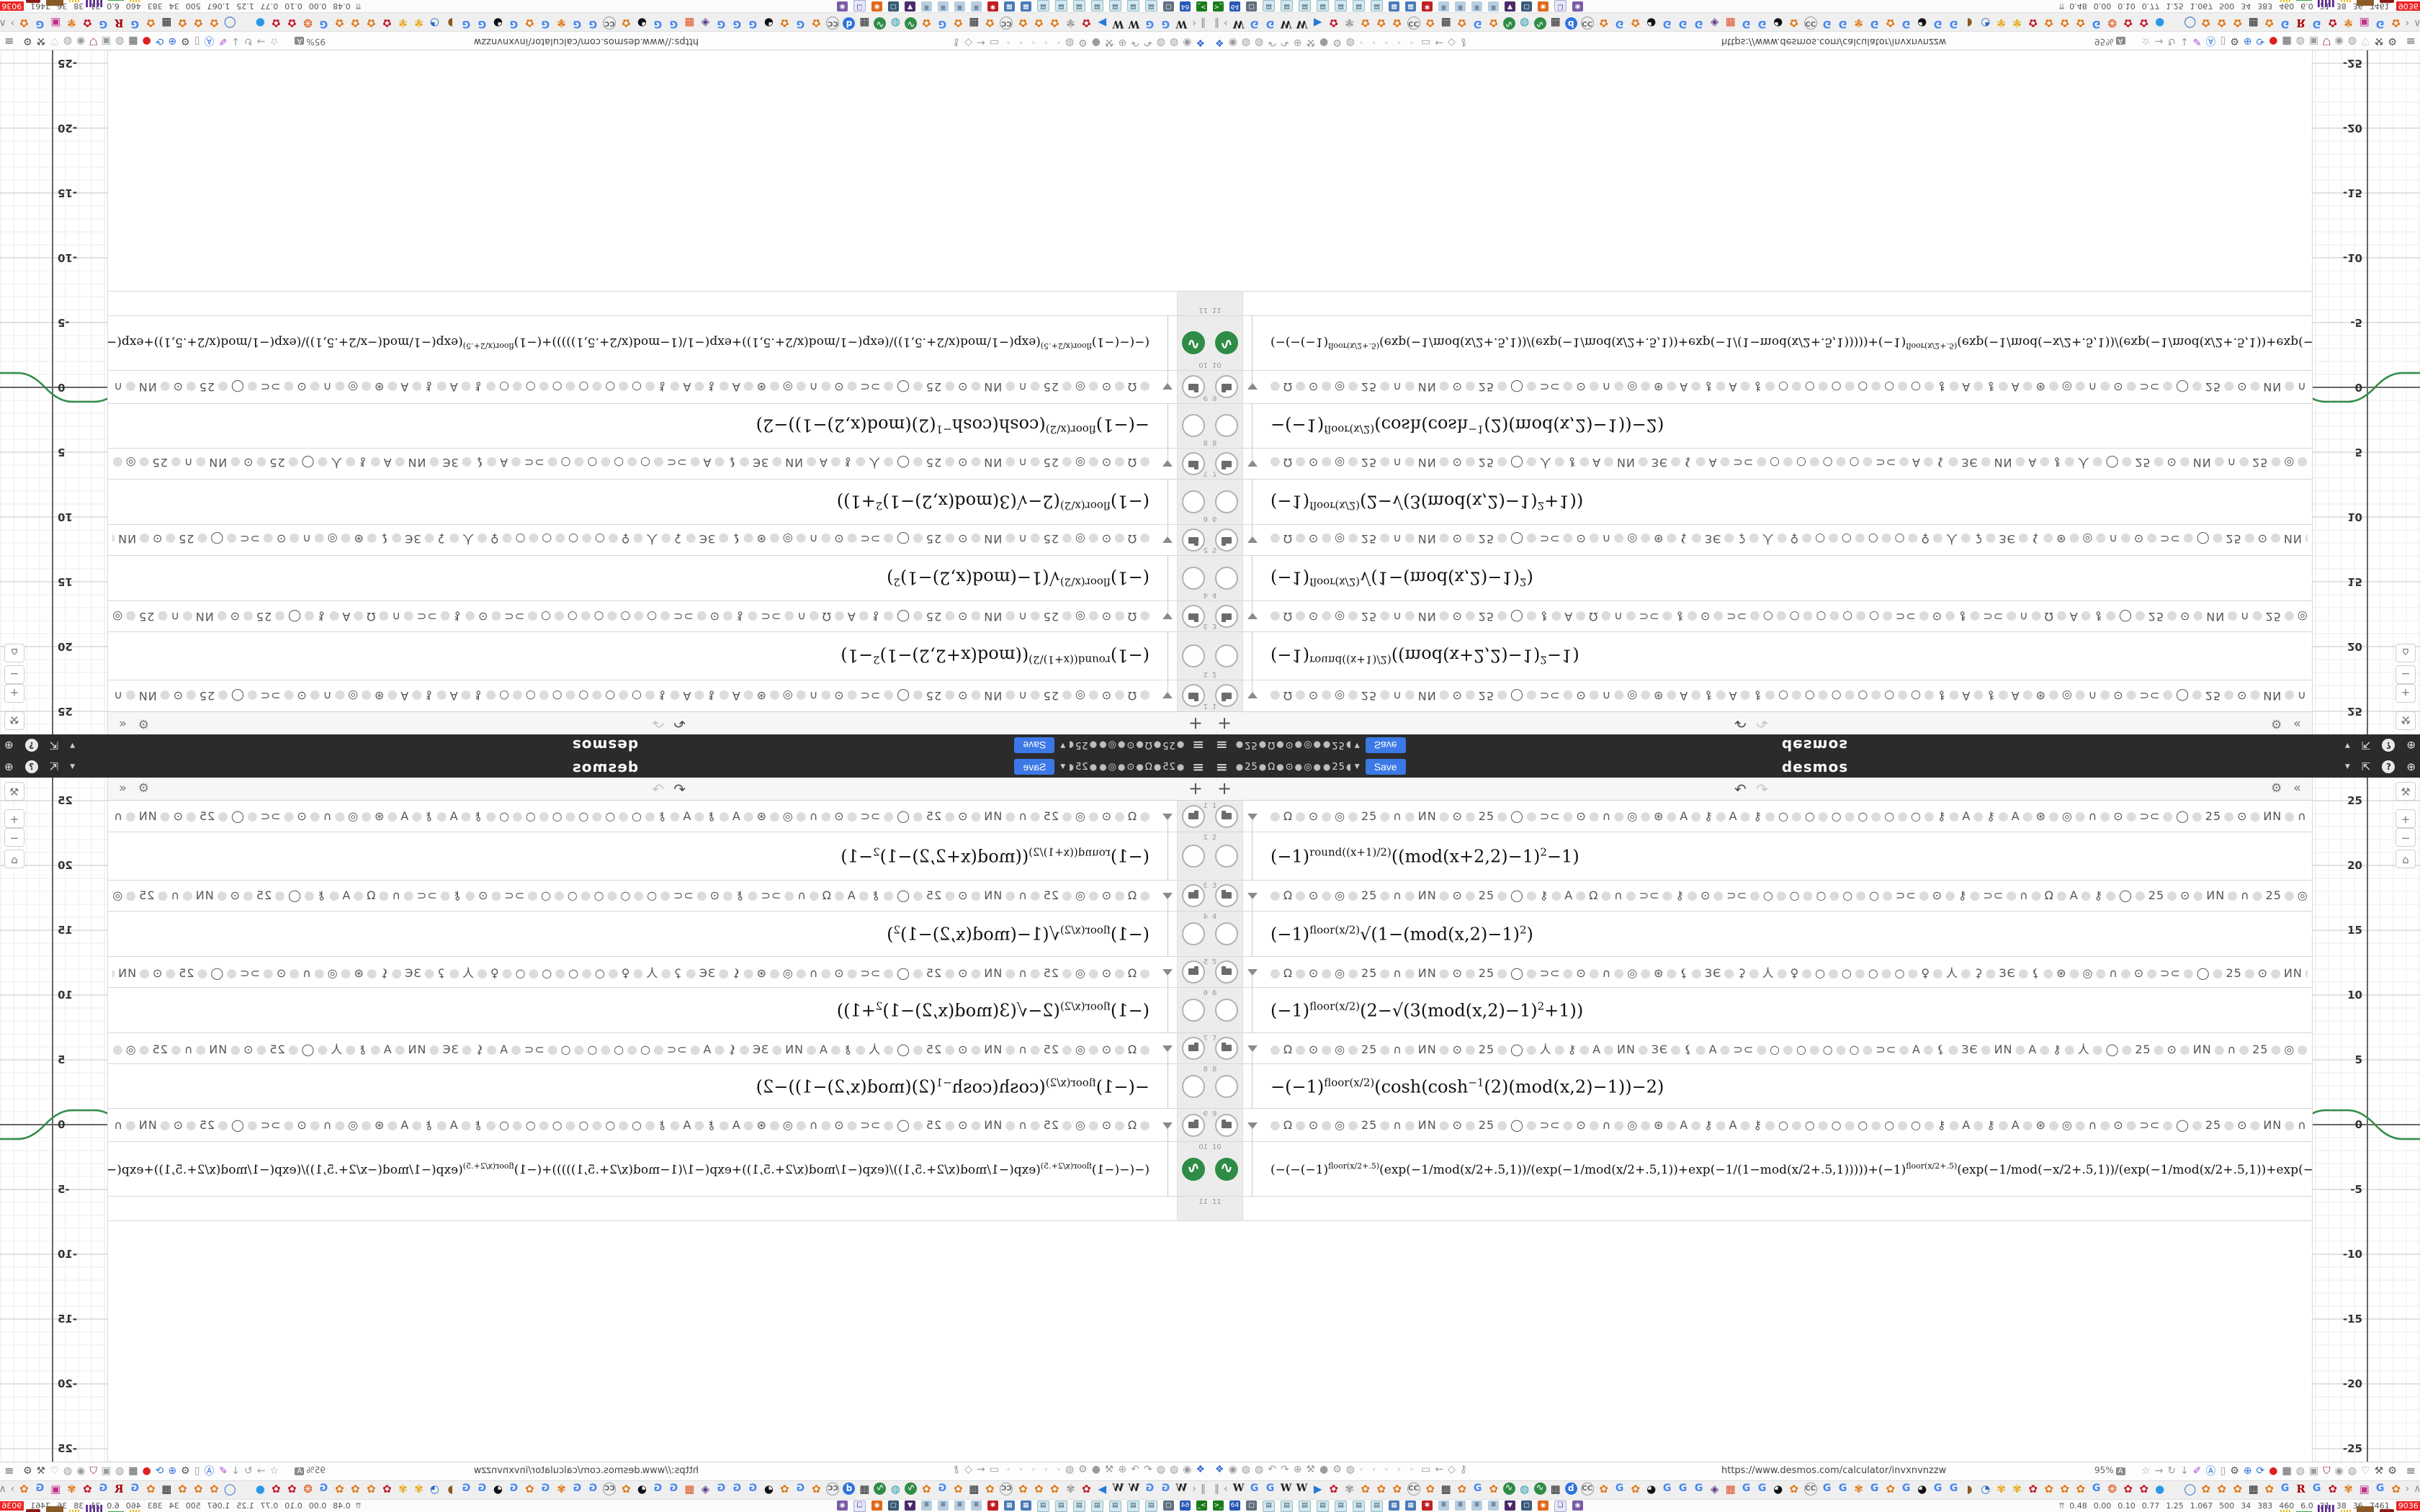 The height and width of the screenshot is (1512, 2420). I want to click on wrench-icon: ⚒, so click(1310, 42).